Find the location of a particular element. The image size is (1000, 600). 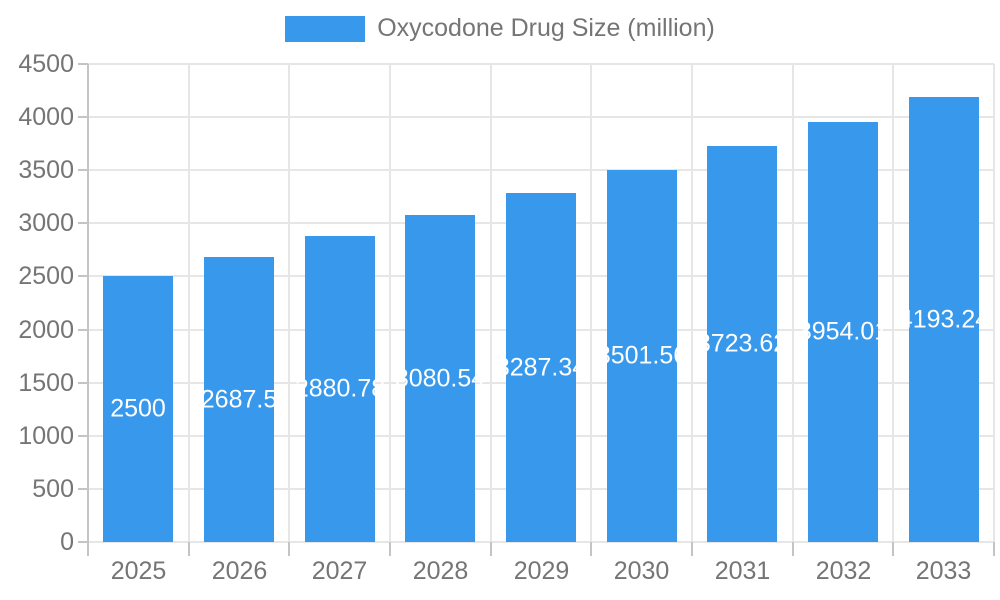

x-axis-label: 2029 is located at coordinates (541, 571).